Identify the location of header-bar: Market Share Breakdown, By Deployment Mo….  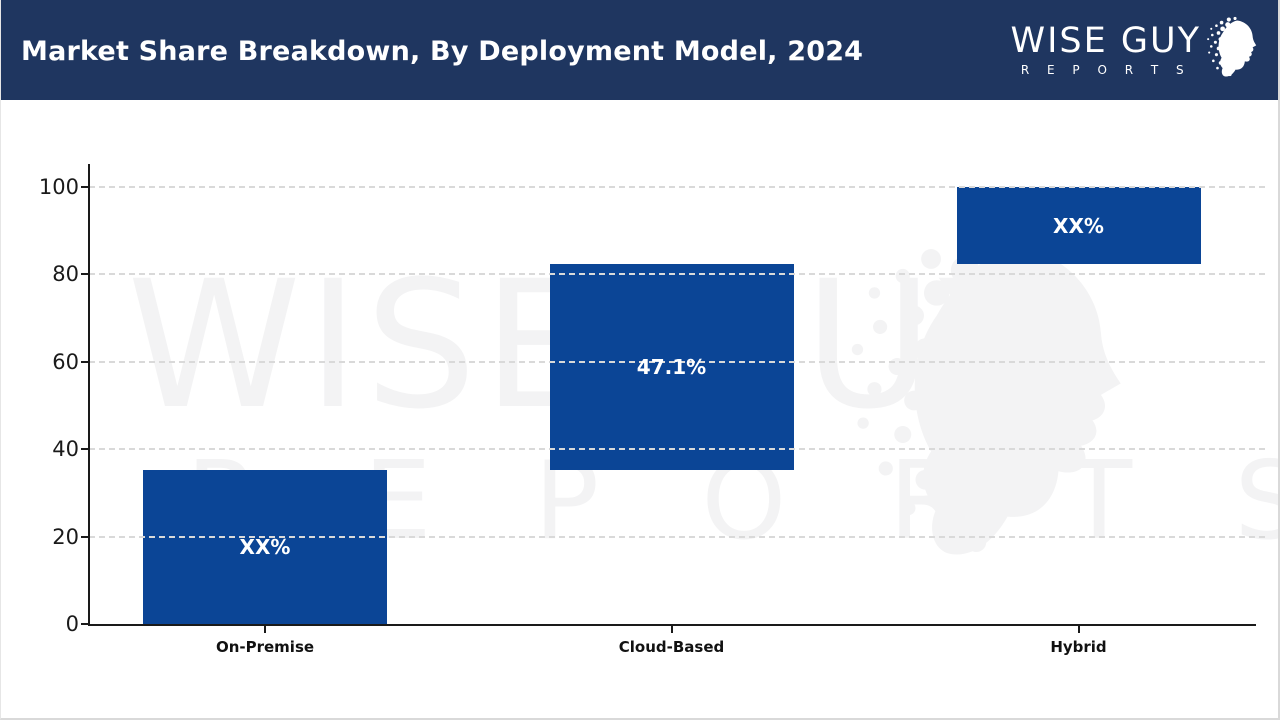
(639, 50).